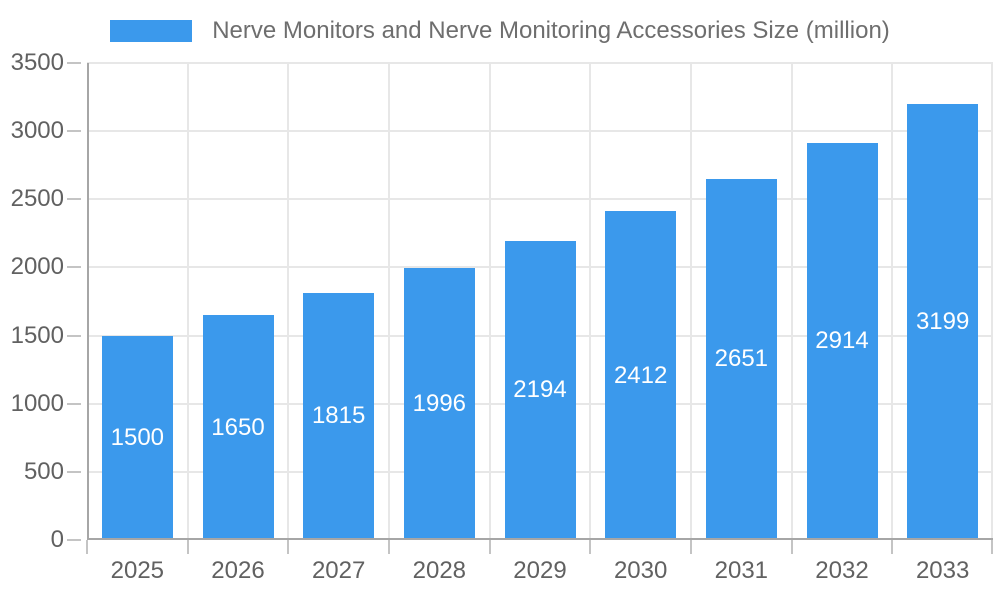 The height and width of the screenshot is (600, 1000). Describe the element at coordinates (540, 539) in the screenshot. I see `x-axis-line` at that location.